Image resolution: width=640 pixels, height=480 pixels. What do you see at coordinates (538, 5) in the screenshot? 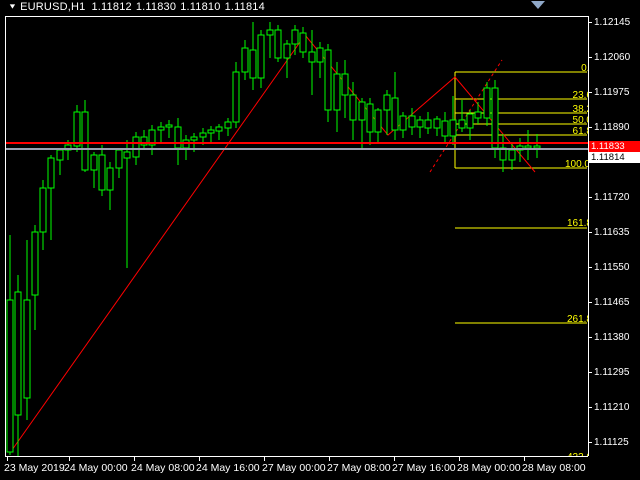
I see `object-marker-icon` at bounding box center [538, 5].